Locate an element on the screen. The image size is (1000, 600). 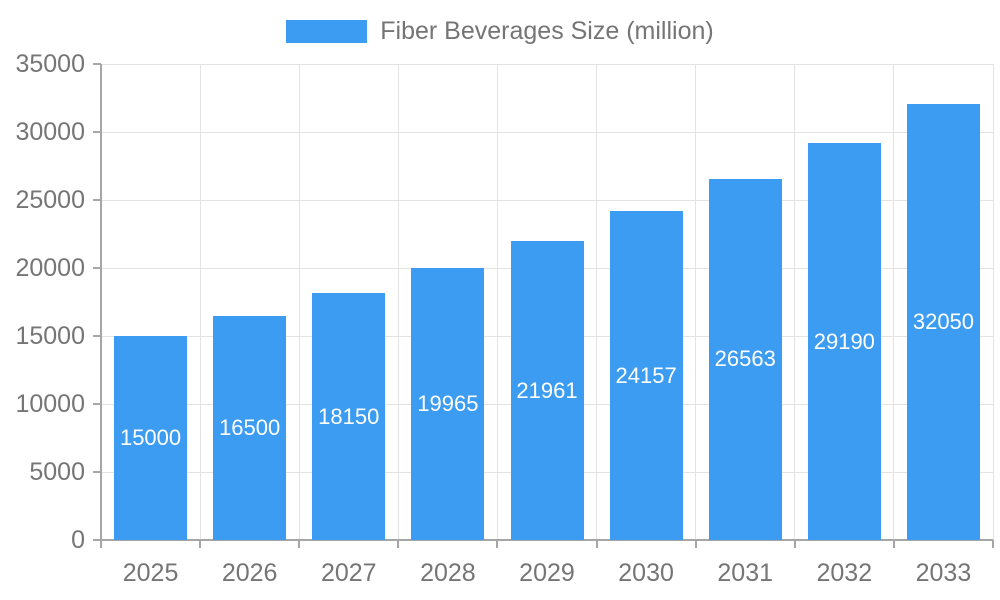
x-axis-tick-label: 2031 is located at coordinates (745, 573).